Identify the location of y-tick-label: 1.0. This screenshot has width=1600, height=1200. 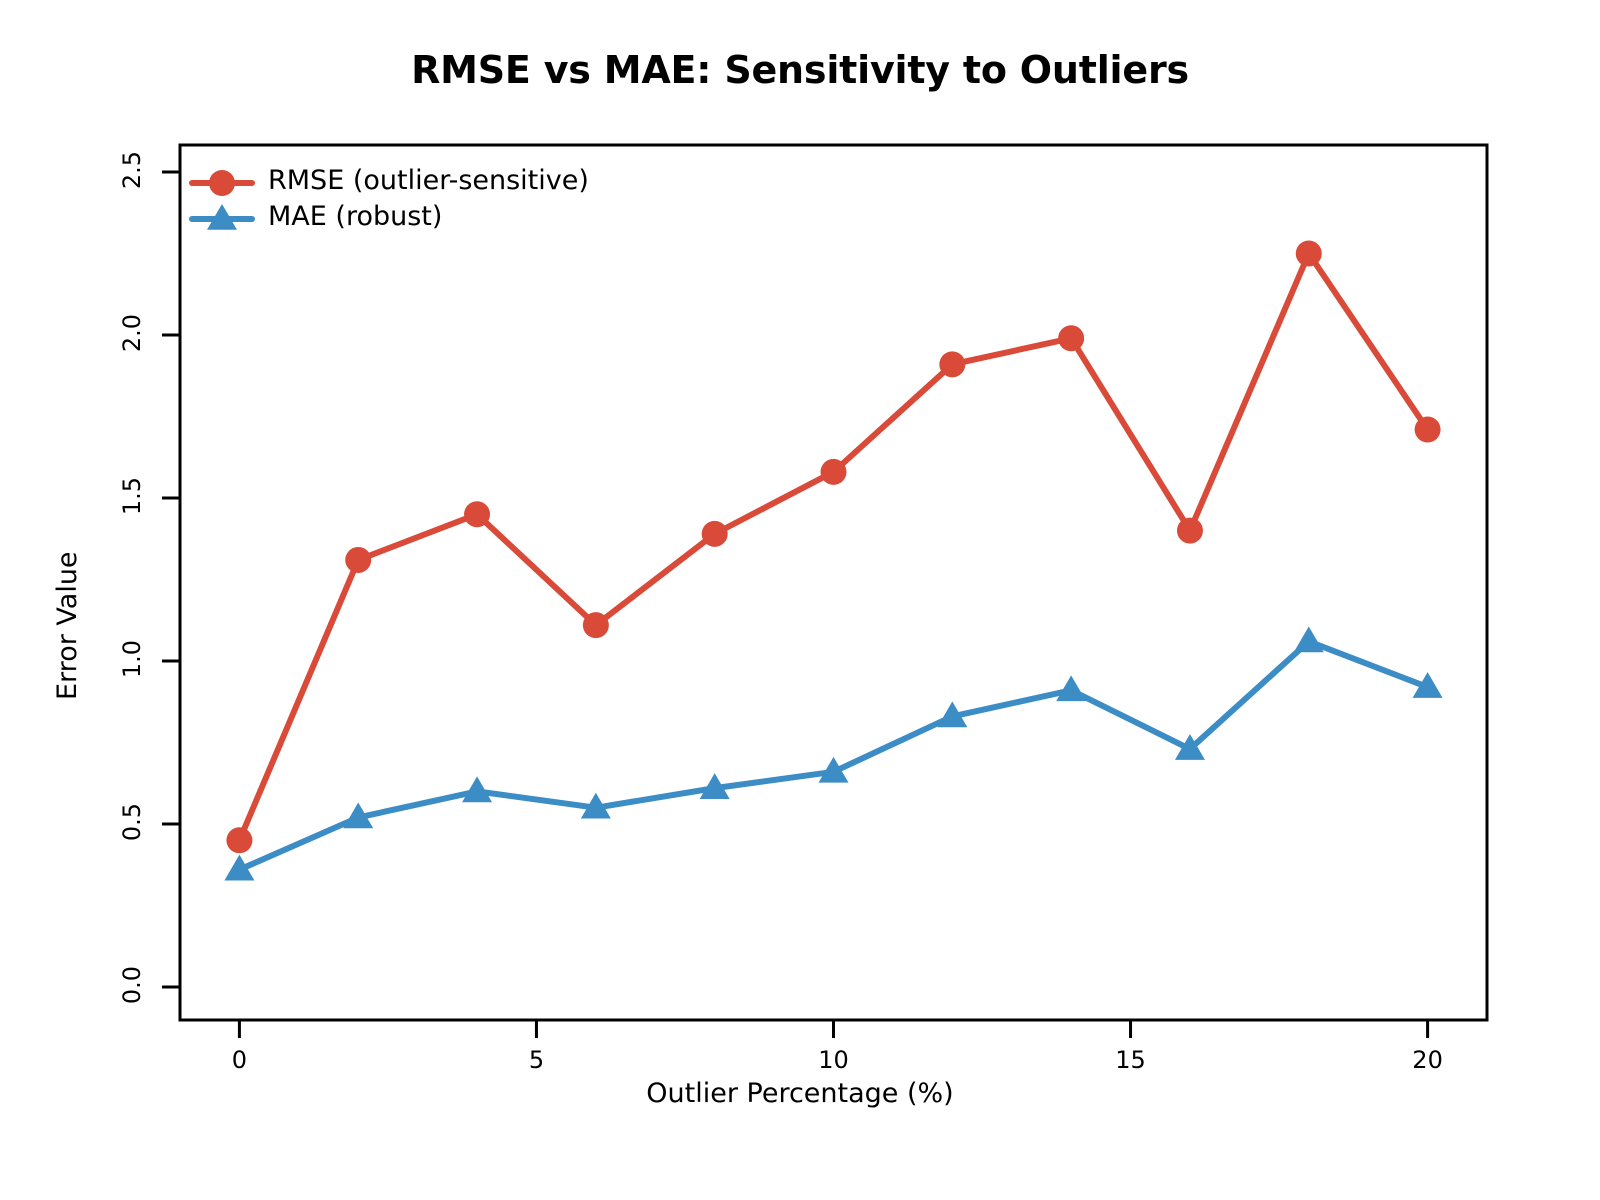
(132, 659).